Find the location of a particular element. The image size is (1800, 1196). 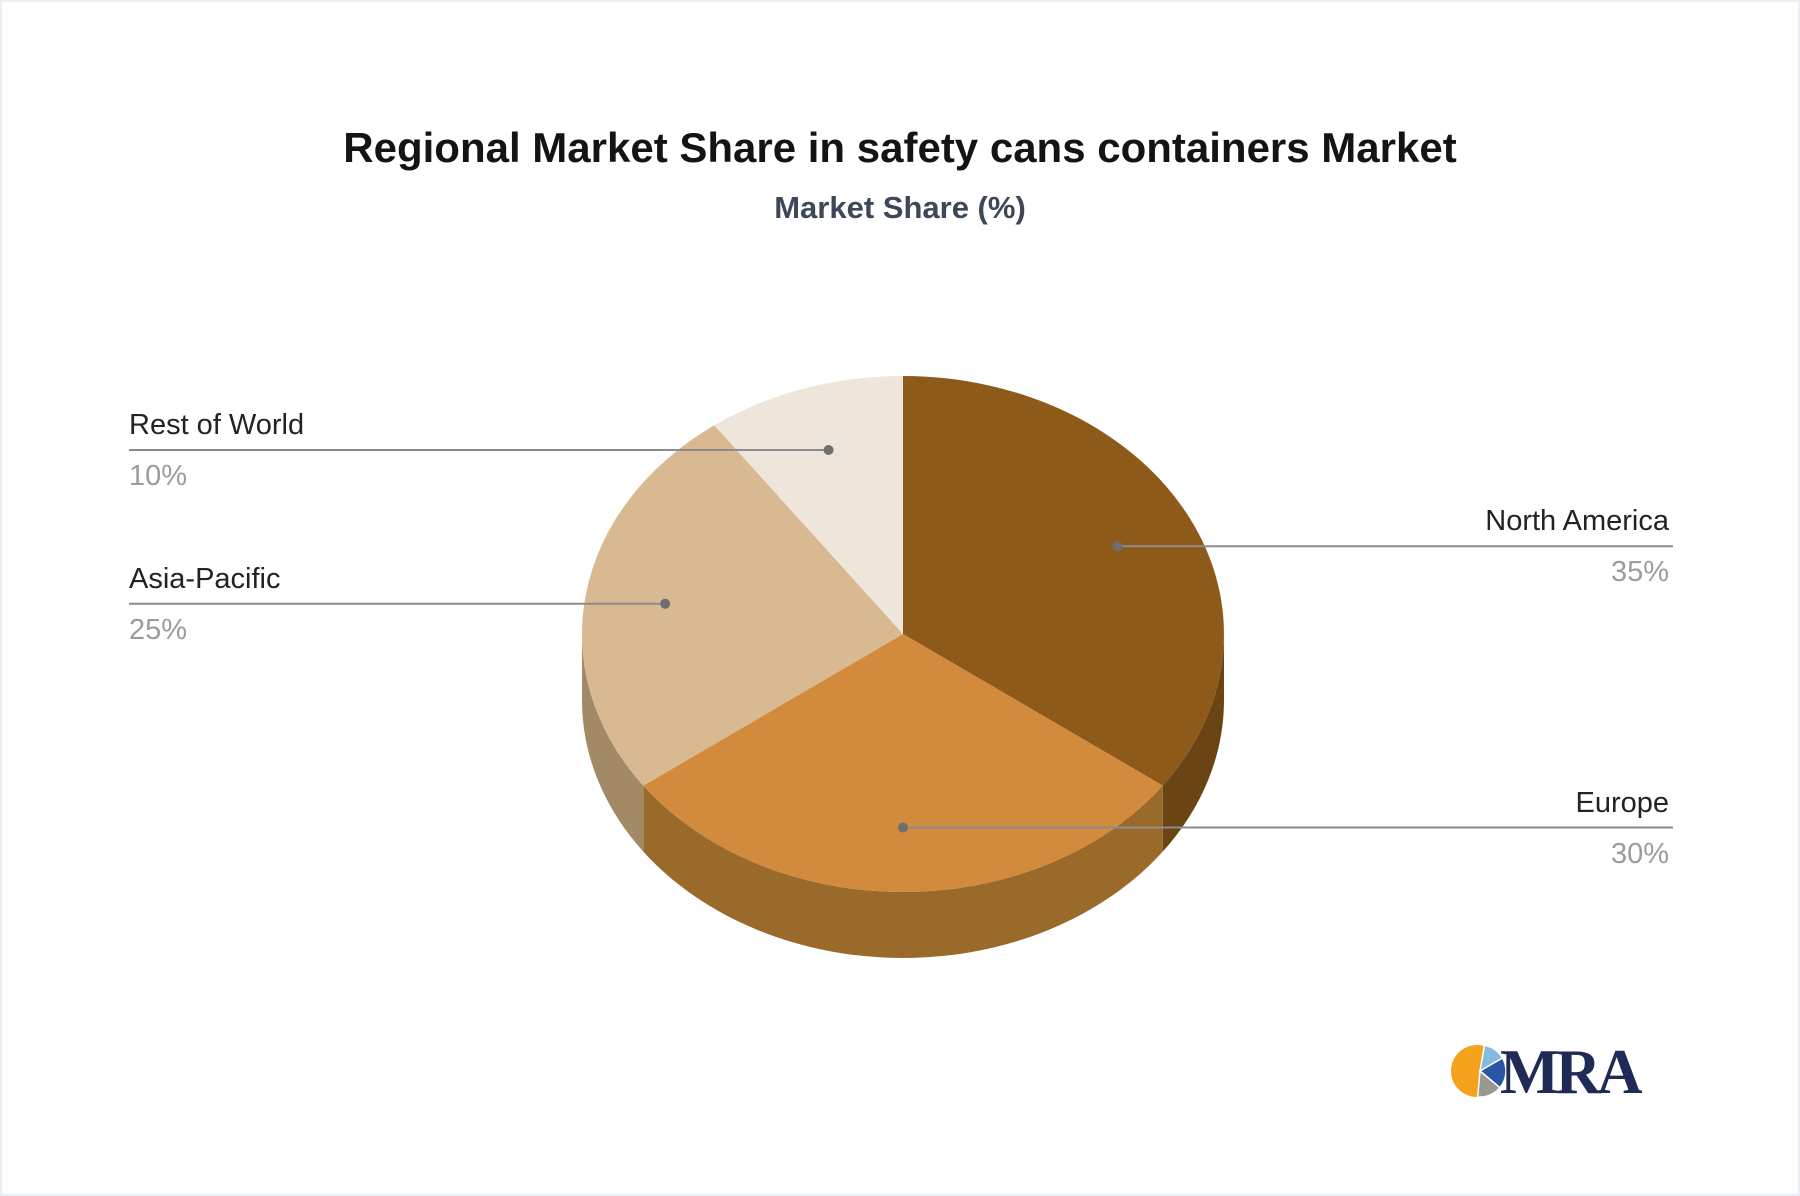

pie-label-value: 30% is located at coordinates (1639, 854).